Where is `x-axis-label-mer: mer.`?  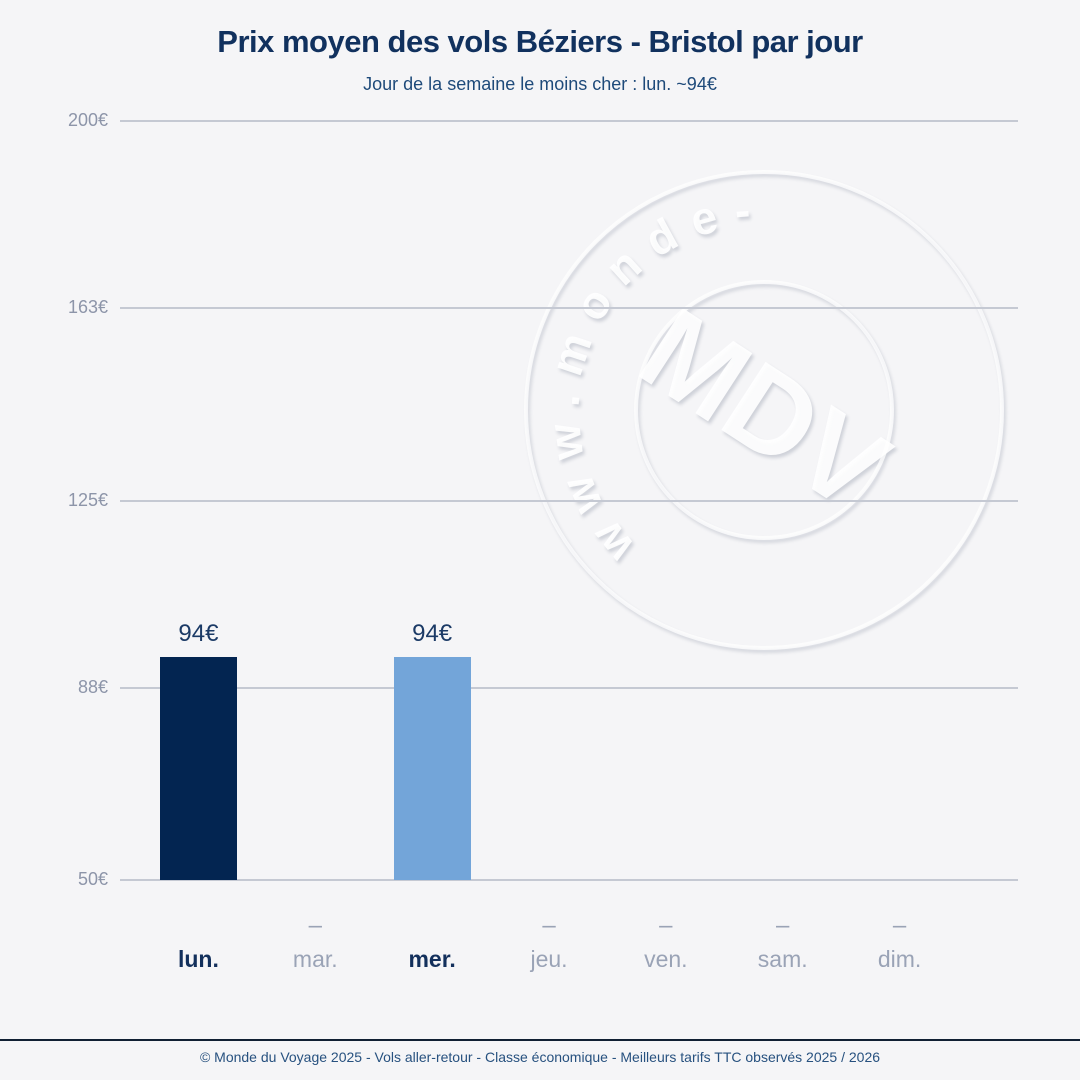
x-axis-label-mer: mer. is located at coordinates (432, 959).